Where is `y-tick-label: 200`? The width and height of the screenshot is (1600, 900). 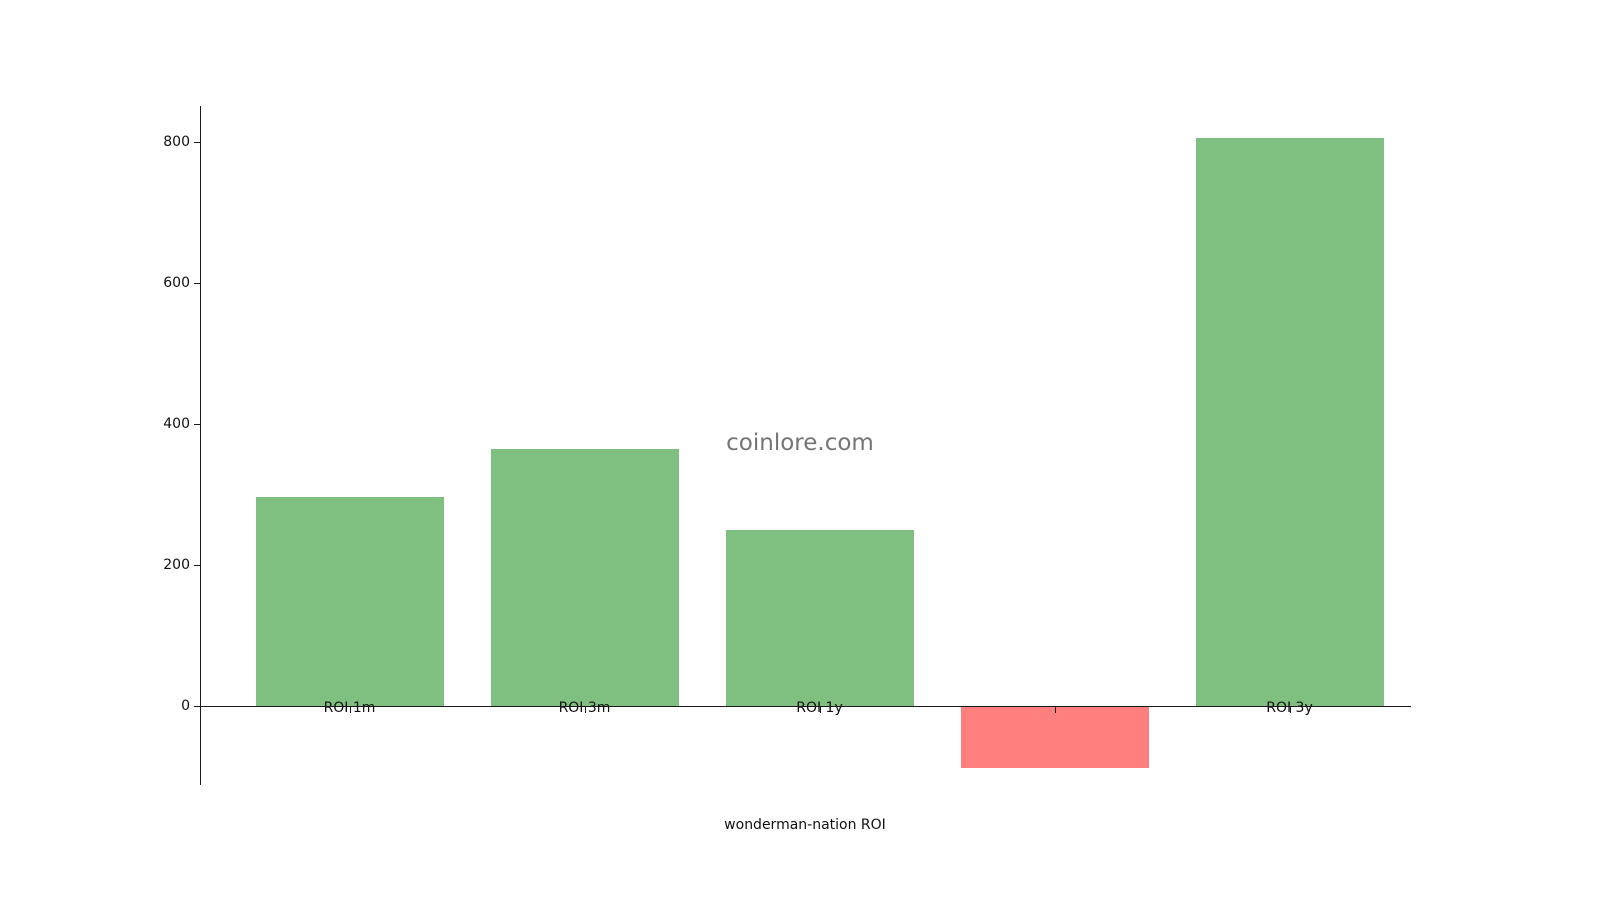 y-tick-label: 200 is located at coordinates (176, 565).